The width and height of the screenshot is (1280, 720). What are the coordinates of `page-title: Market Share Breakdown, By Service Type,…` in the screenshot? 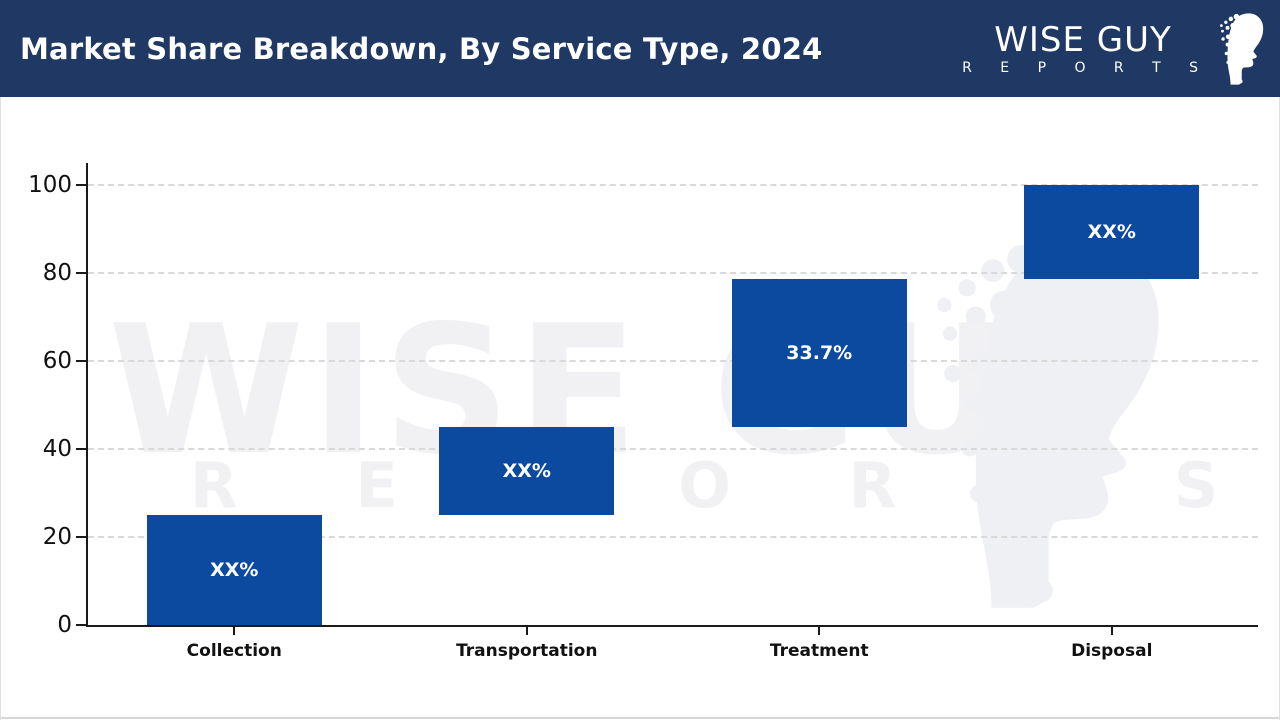 It's located at (421, 48).